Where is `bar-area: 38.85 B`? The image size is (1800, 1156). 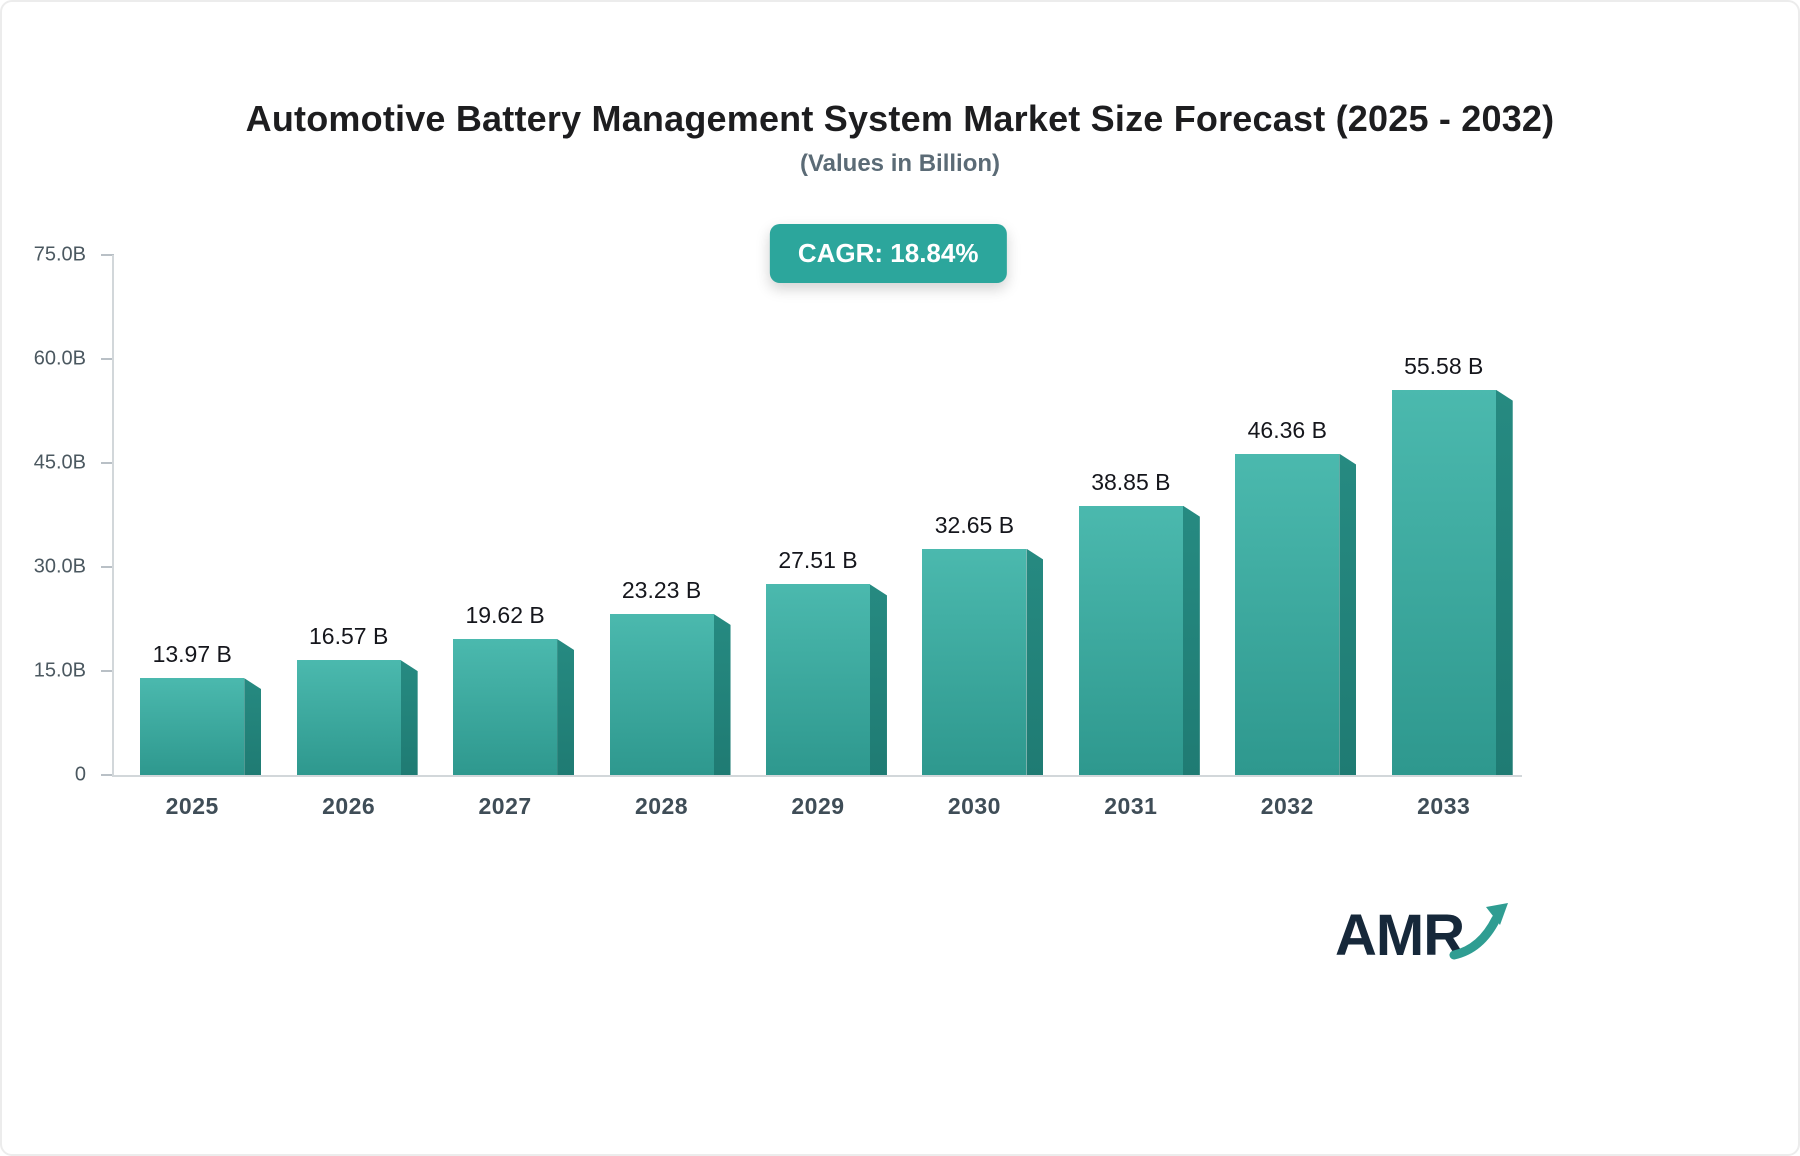 bar-area: 38.85 B is located at coordinates (1131, 515).